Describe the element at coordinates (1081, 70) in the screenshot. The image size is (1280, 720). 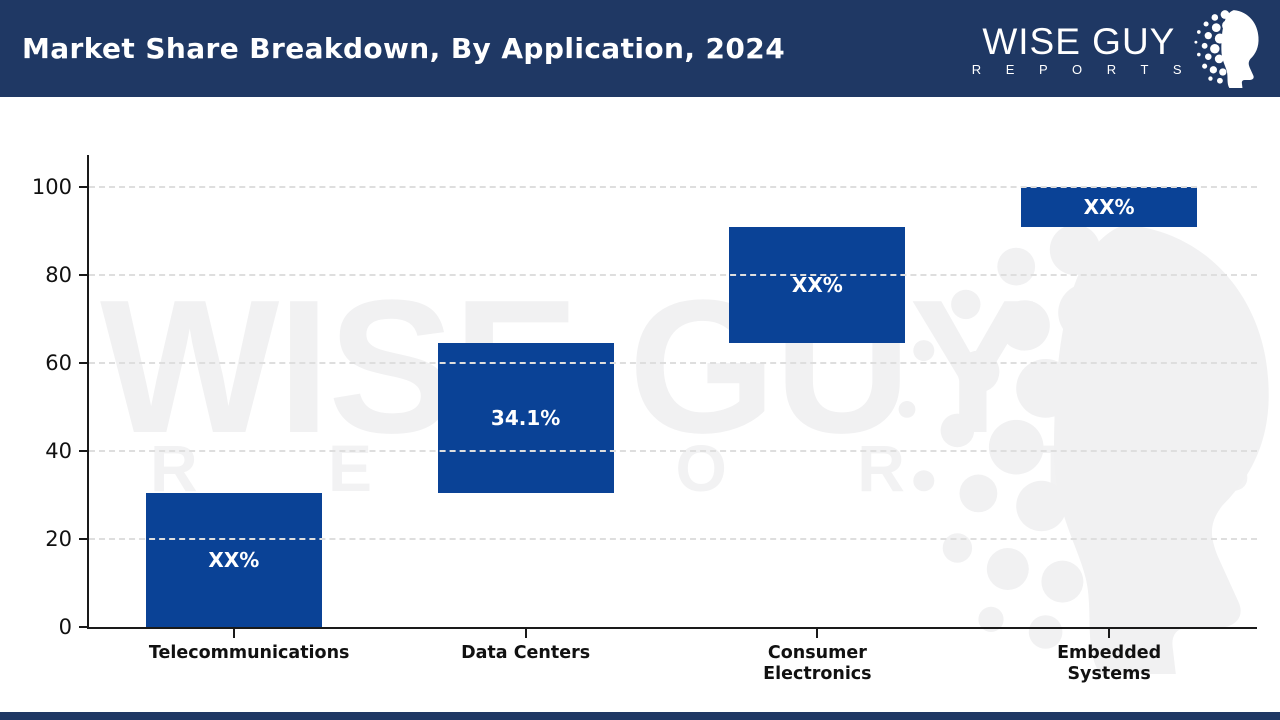
I see `wiseguy-logo-secondary: R E P O R T S` at that location.